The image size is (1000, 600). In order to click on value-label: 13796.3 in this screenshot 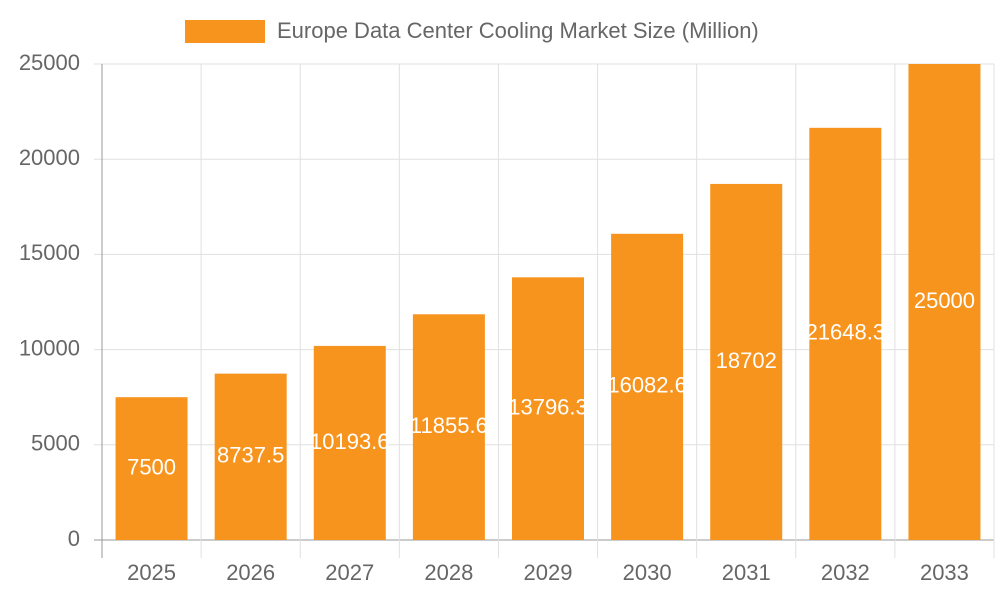, I will do `click(548, 406)`.